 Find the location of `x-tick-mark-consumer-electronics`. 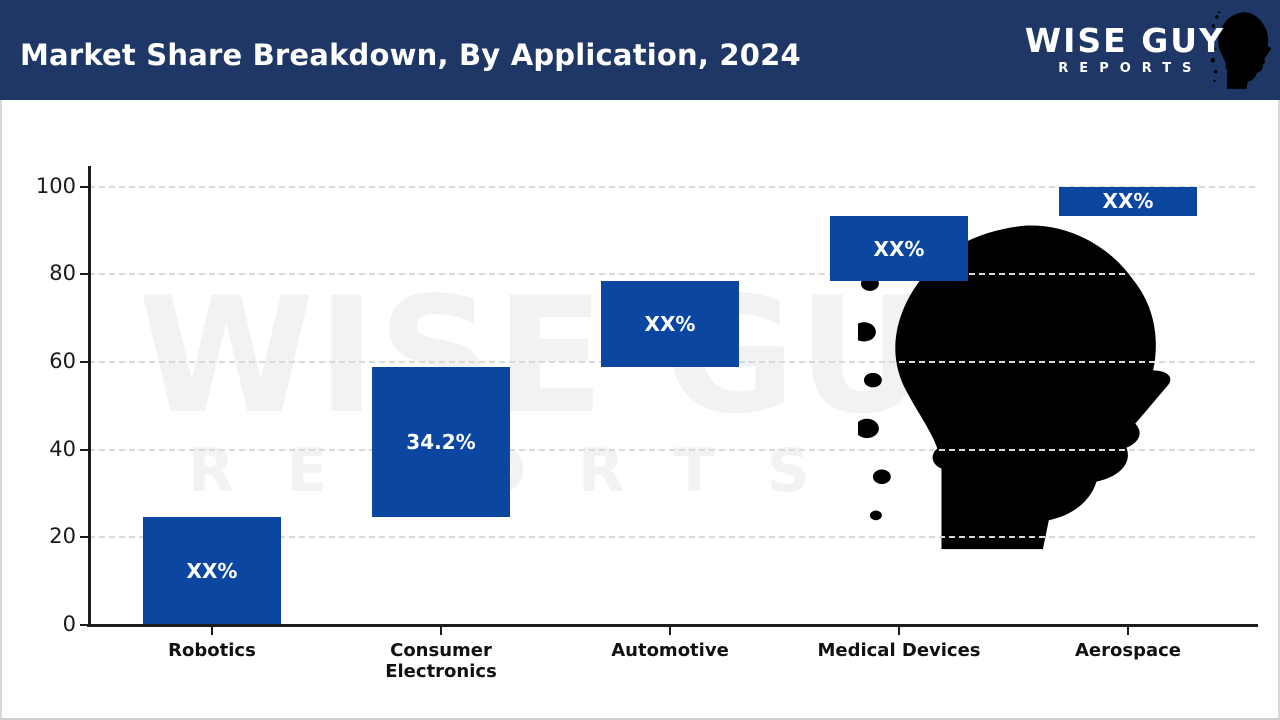

x-tick-mark-consumer-electronics is located at coordinates (441, 631).